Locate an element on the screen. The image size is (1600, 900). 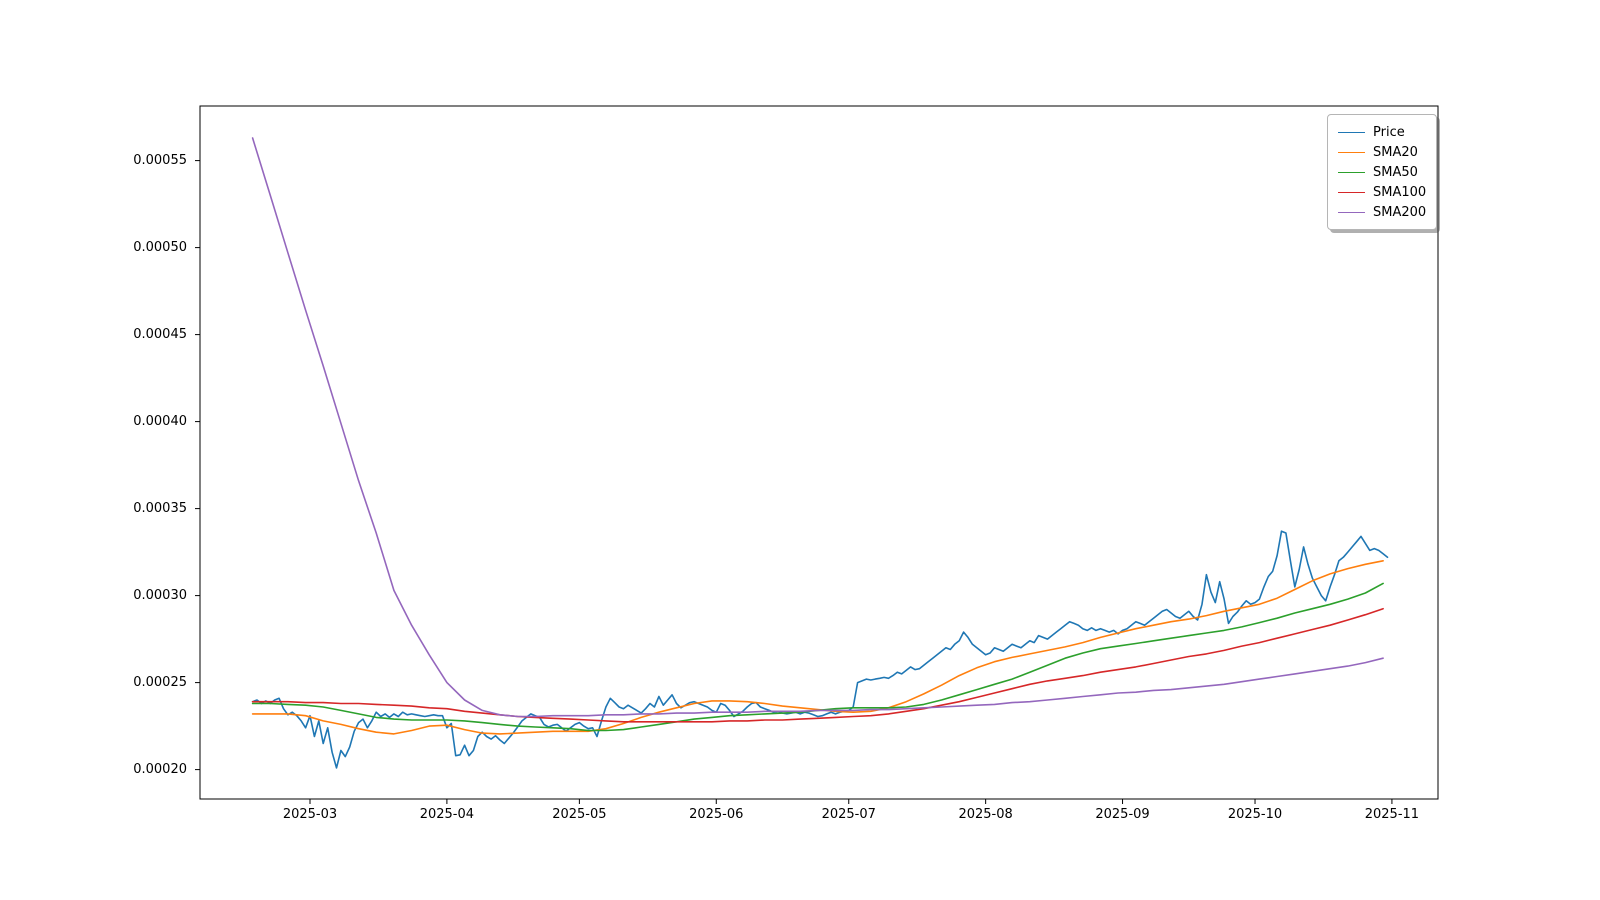
legend-entry-sma50: SMA50 is located at coordinates (1382, 172).